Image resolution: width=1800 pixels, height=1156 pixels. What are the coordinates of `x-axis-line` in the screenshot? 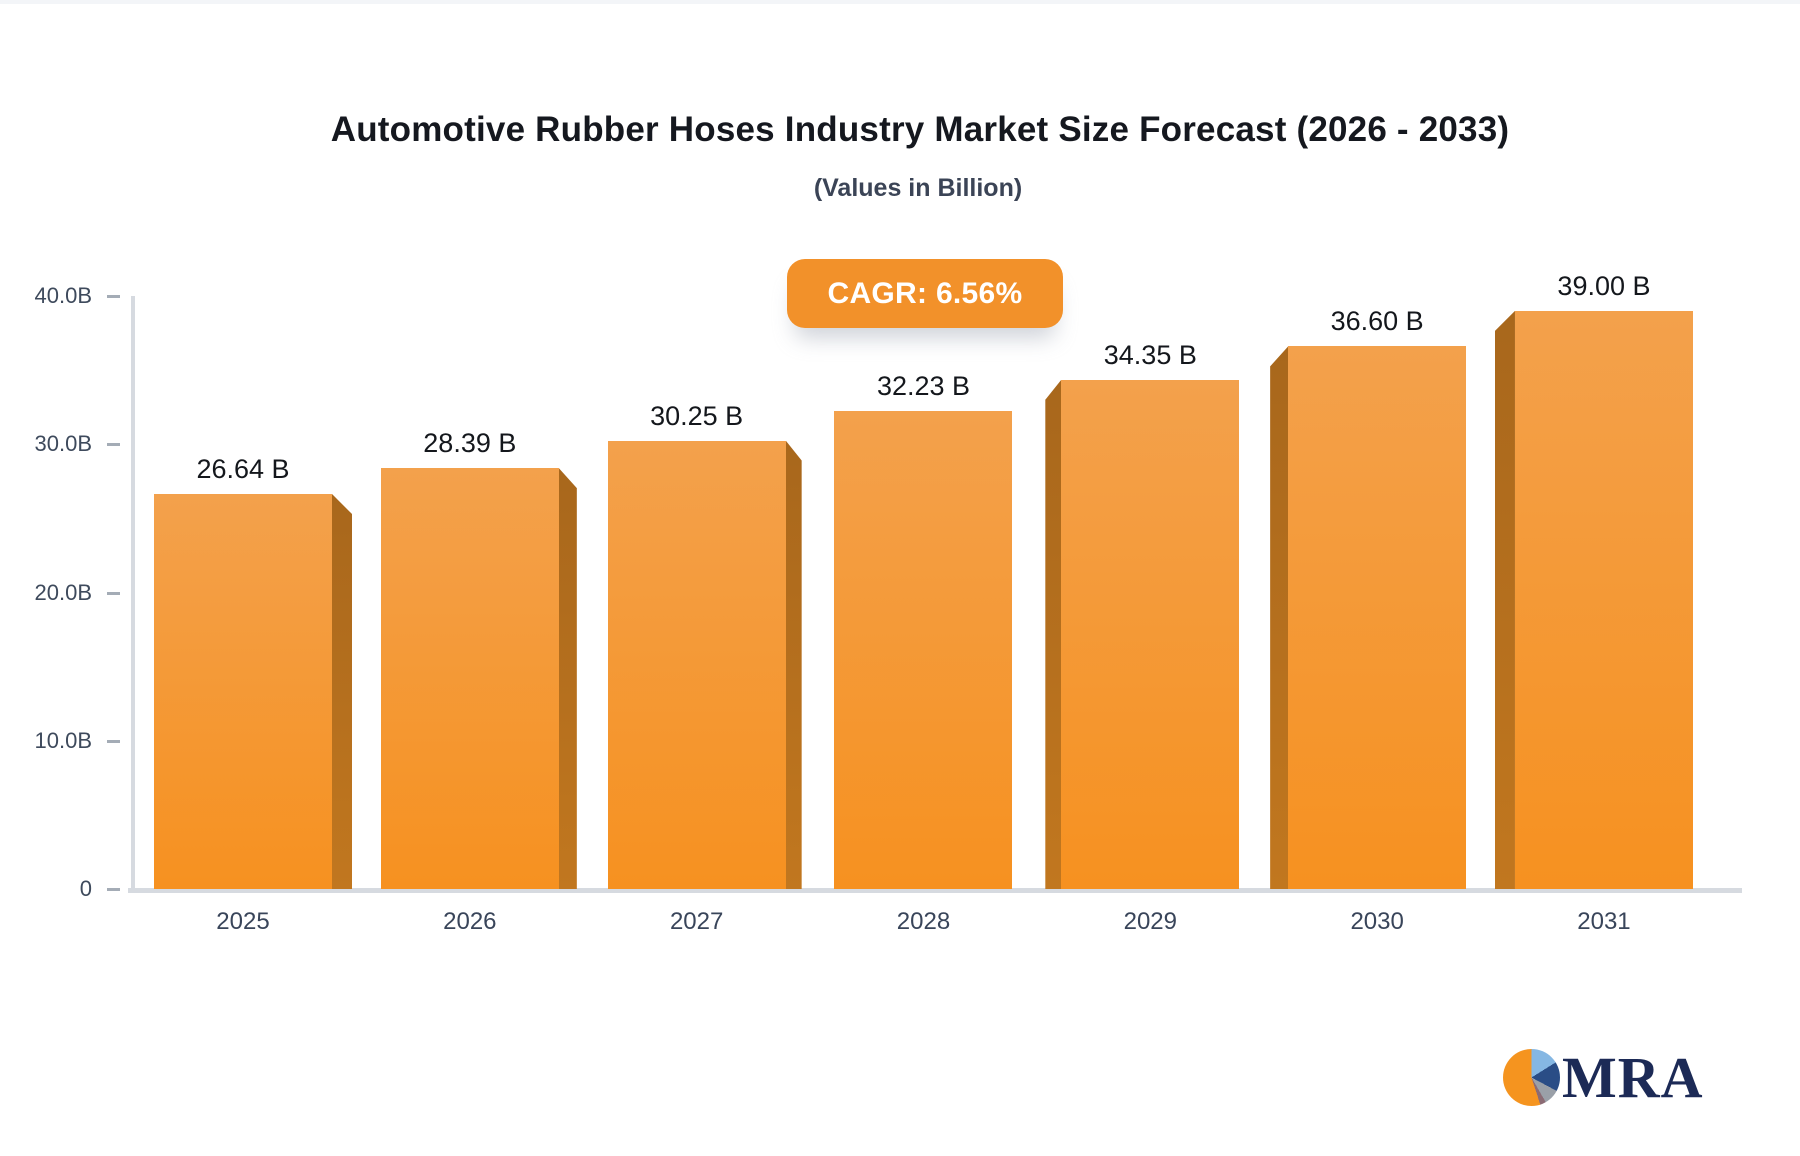 It's located at (935, 890).